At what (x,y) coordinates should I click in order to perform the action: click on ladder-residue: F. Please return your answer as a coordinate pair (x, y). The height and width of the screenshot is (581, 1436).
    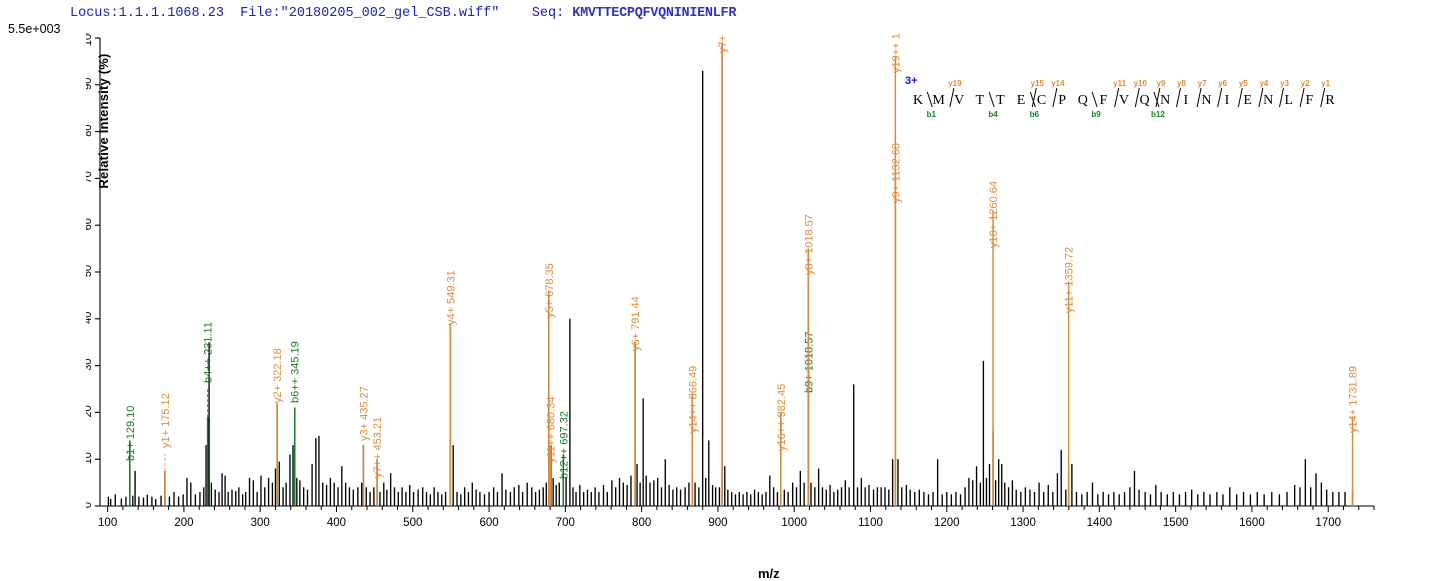
    Looking at the image, I should click on (1104, 100).